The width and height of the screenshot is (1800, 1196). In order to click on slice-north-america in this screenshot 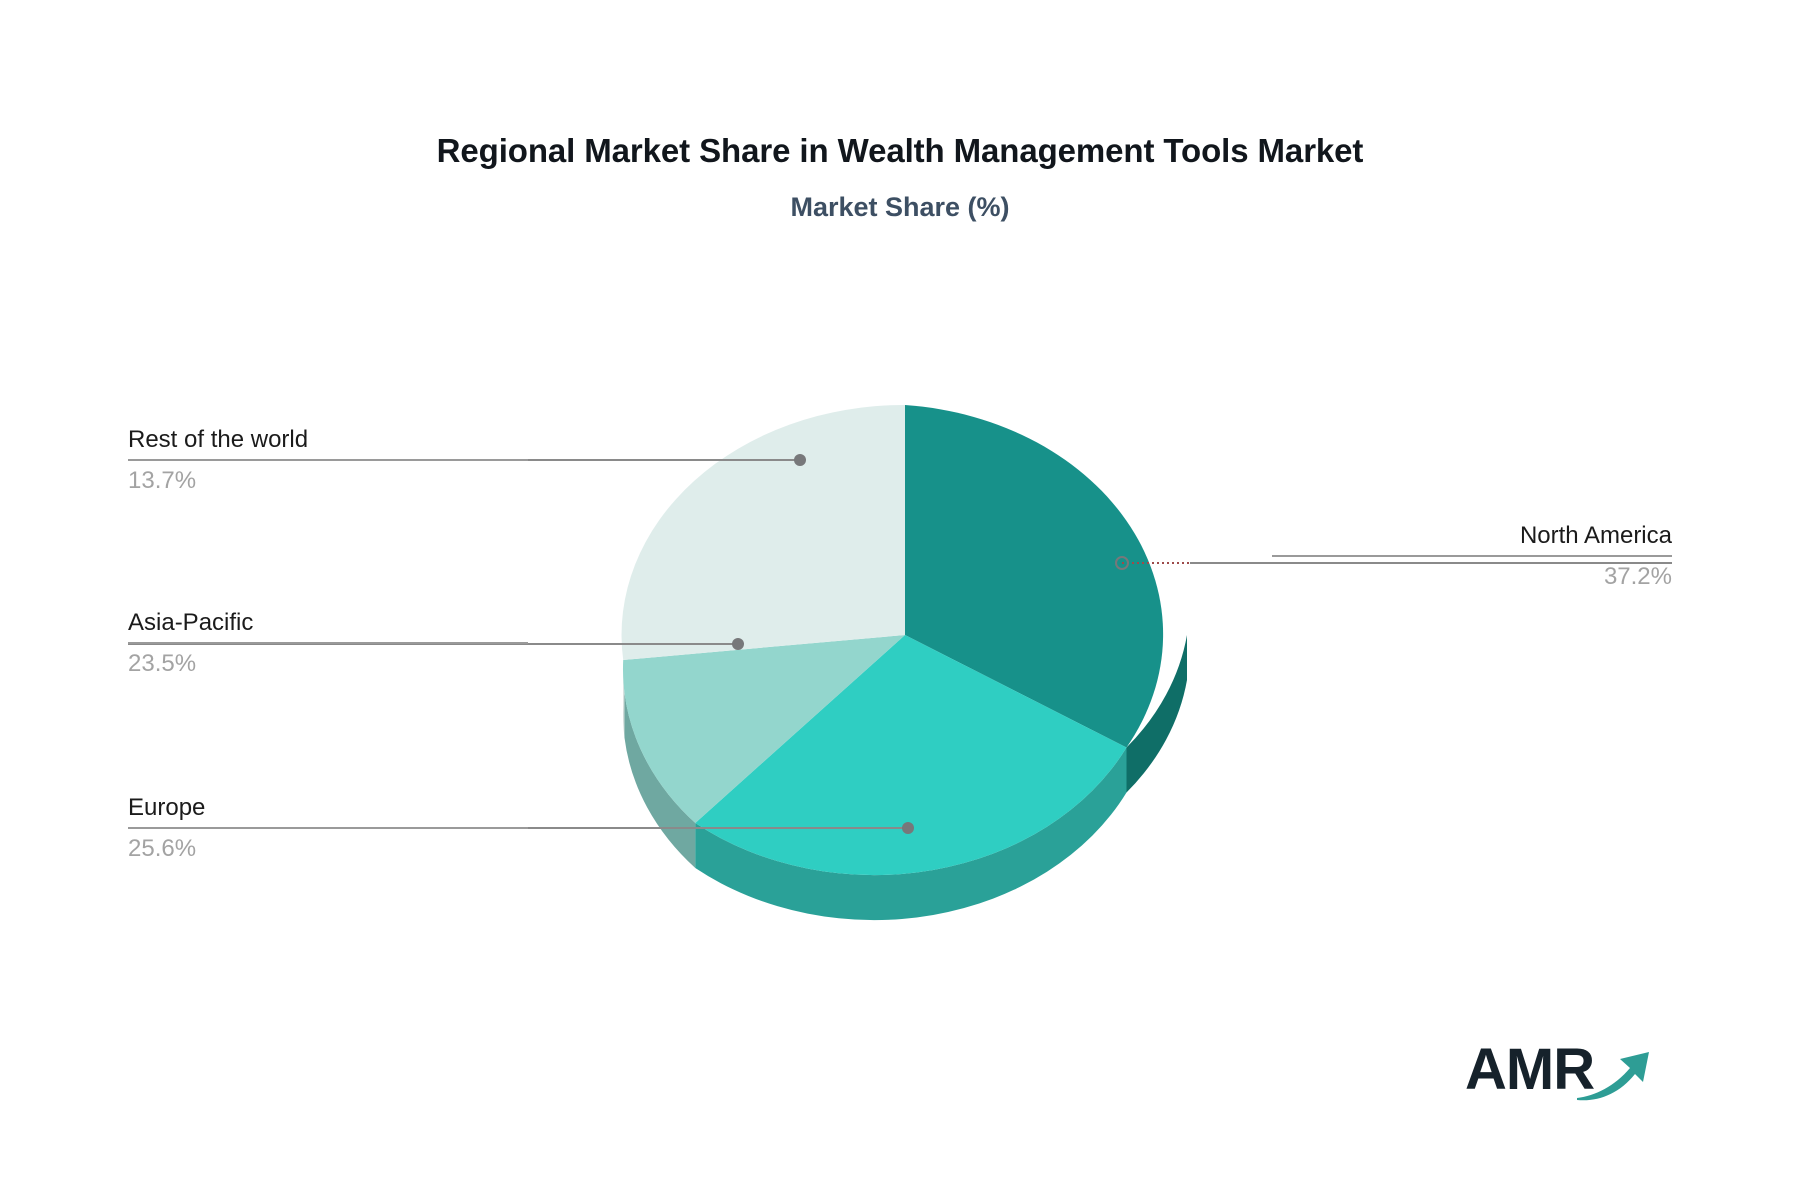, I will do `click(1034, 576)`.